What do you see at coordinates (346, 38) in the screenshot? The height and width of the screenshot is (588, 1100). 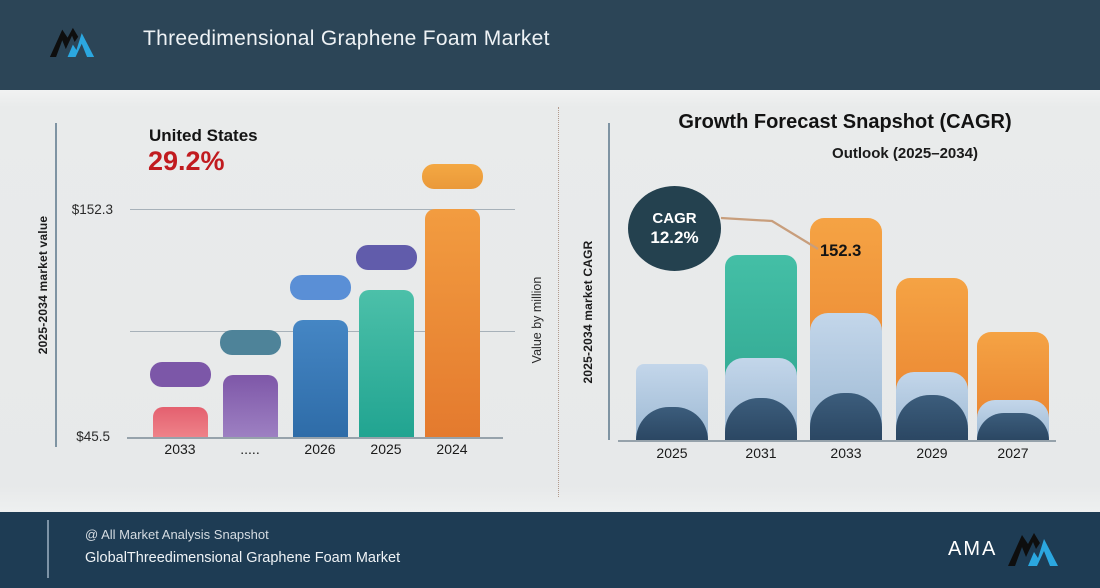 I see `page-title: Threedimensional Graphene Foam Market` at bounding box center [346, 38].